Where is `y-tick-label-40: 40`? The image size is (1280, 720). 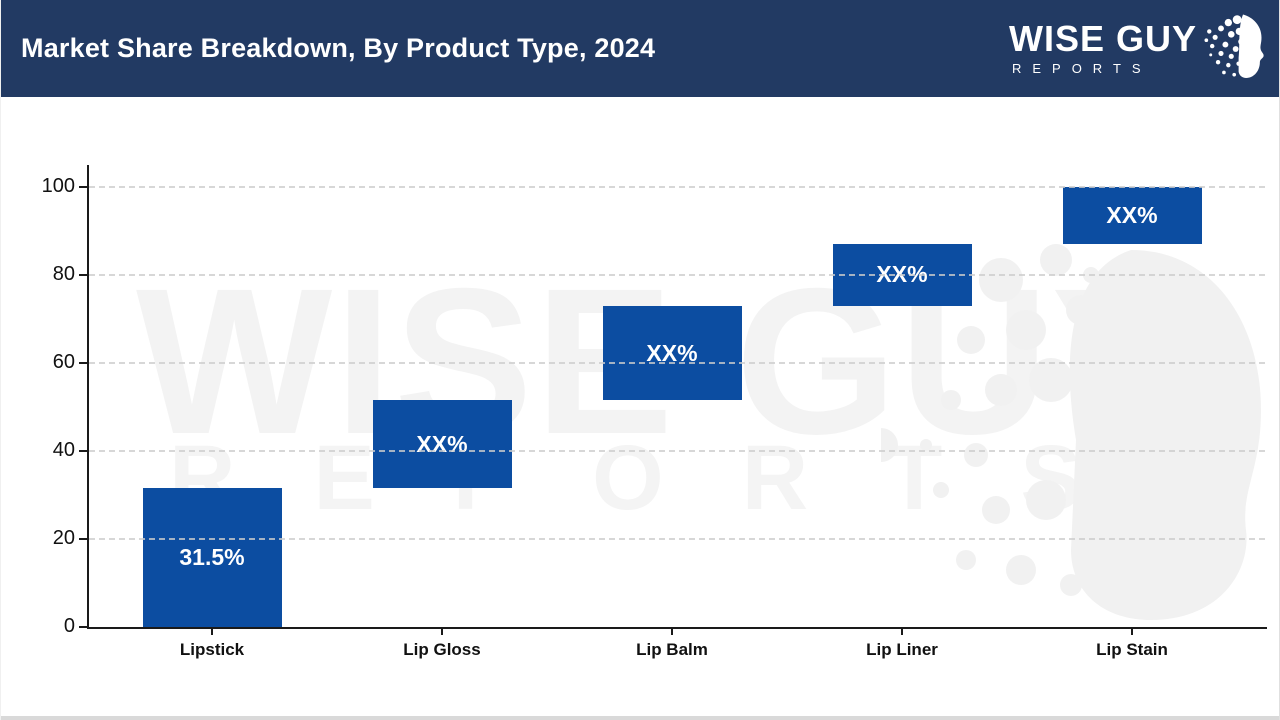 y-tick-label-40: 40 is located at coordinates (63, 450).